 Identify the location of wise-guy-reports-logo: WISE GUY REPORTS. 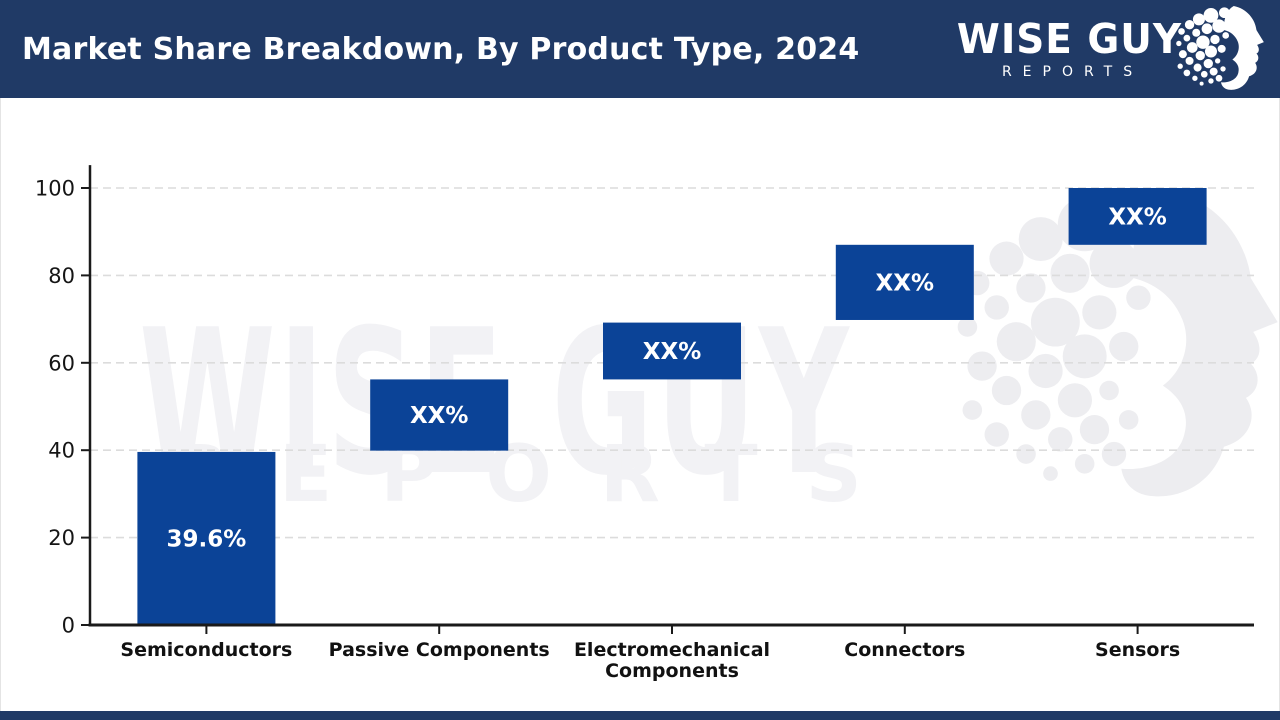
(1108, 49).